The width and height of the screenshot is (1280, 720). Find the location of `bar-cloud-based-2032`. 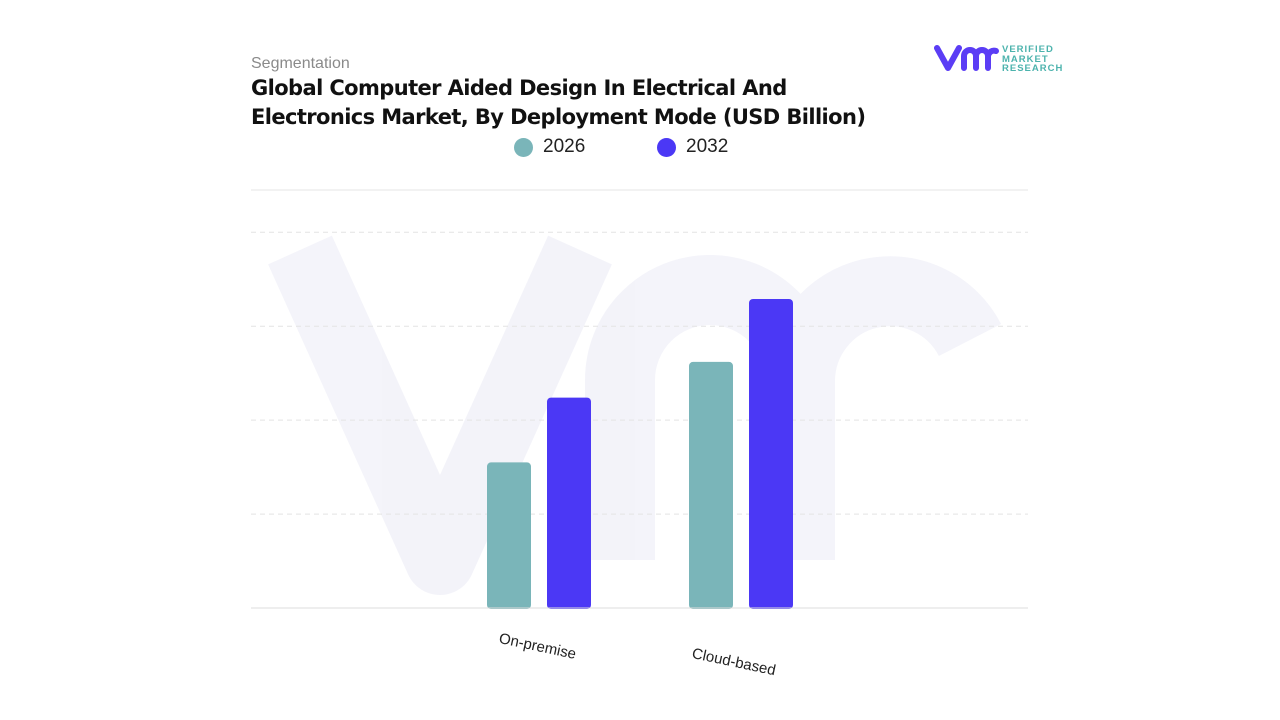

bar-cloud-based-2032 is located at coordinates (771, 453).